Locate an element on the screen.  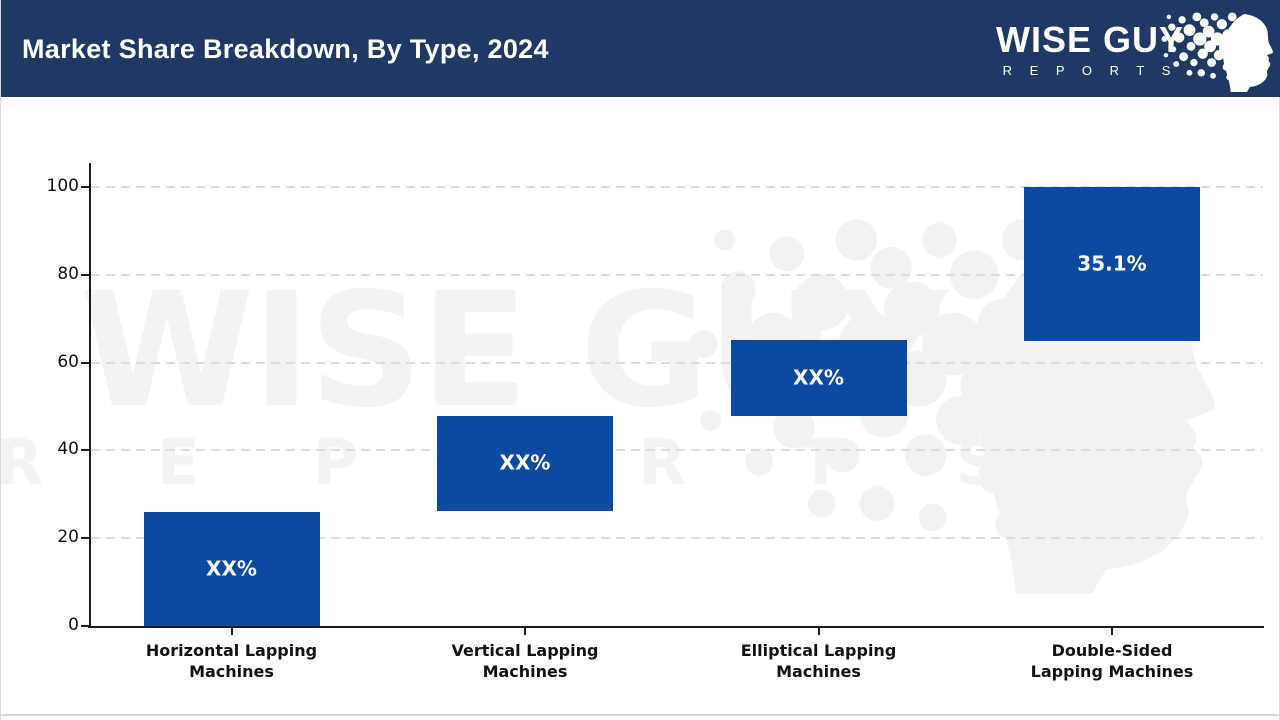
y-axis-line is located at coordinates (90, 395).